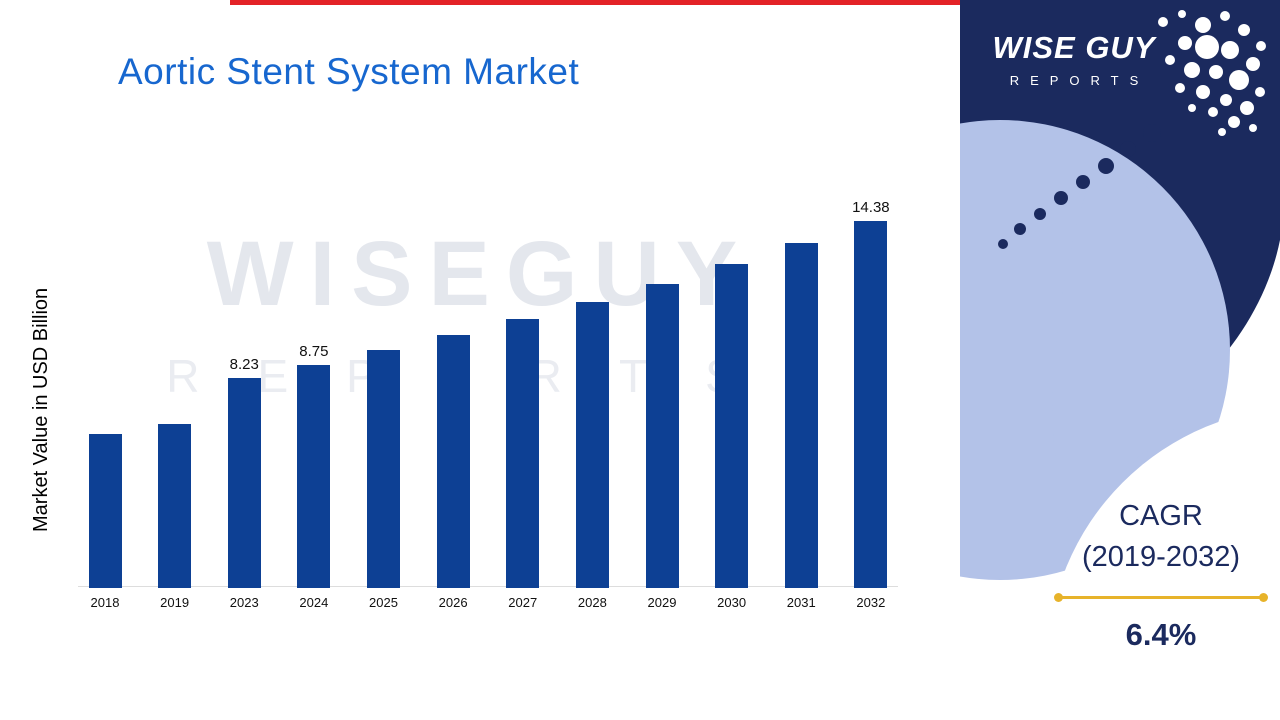 The image size is (1280, 720). What do you see at coordinates (732, 602) in the screenshot?
I see `bar-year-label: 2030` at bounding box center [732, 602].